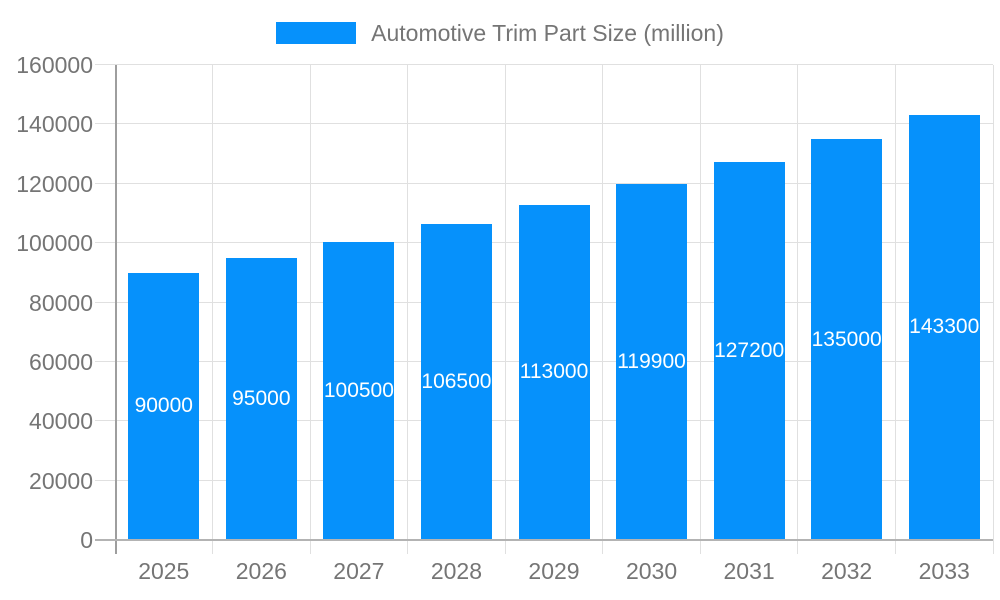 The width and height of the screenshot is (1000, 600). I want to click on y-tick-label: 40000, so click(61, 421).